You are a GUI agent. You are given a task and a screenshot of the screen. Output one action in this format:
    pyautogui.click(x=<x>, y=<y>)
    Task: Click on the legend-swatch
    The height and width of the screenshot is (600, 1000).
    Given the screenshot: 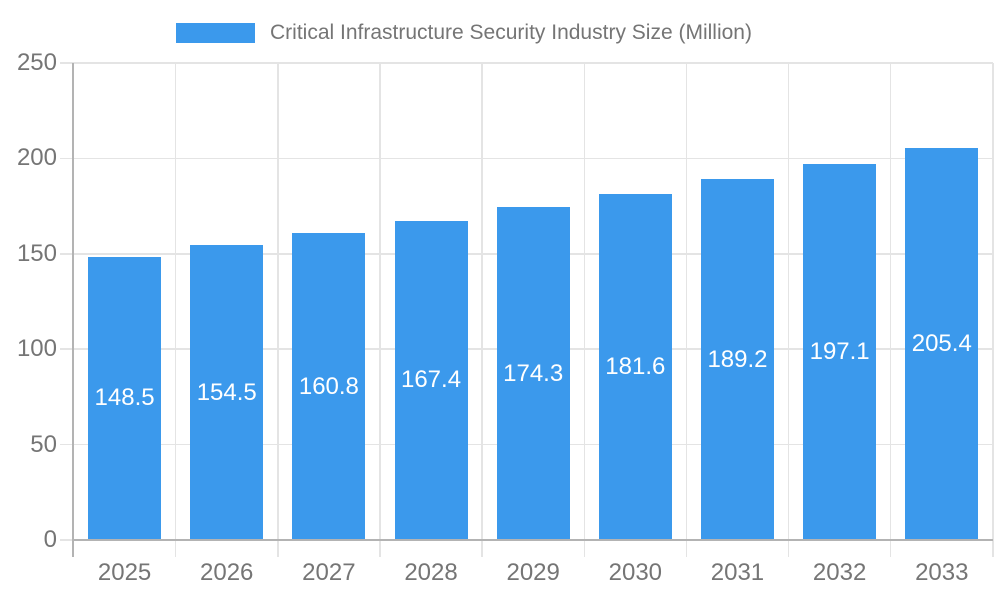 What is the action you would take?
    pyautogui.click(x=215, y=33)
    